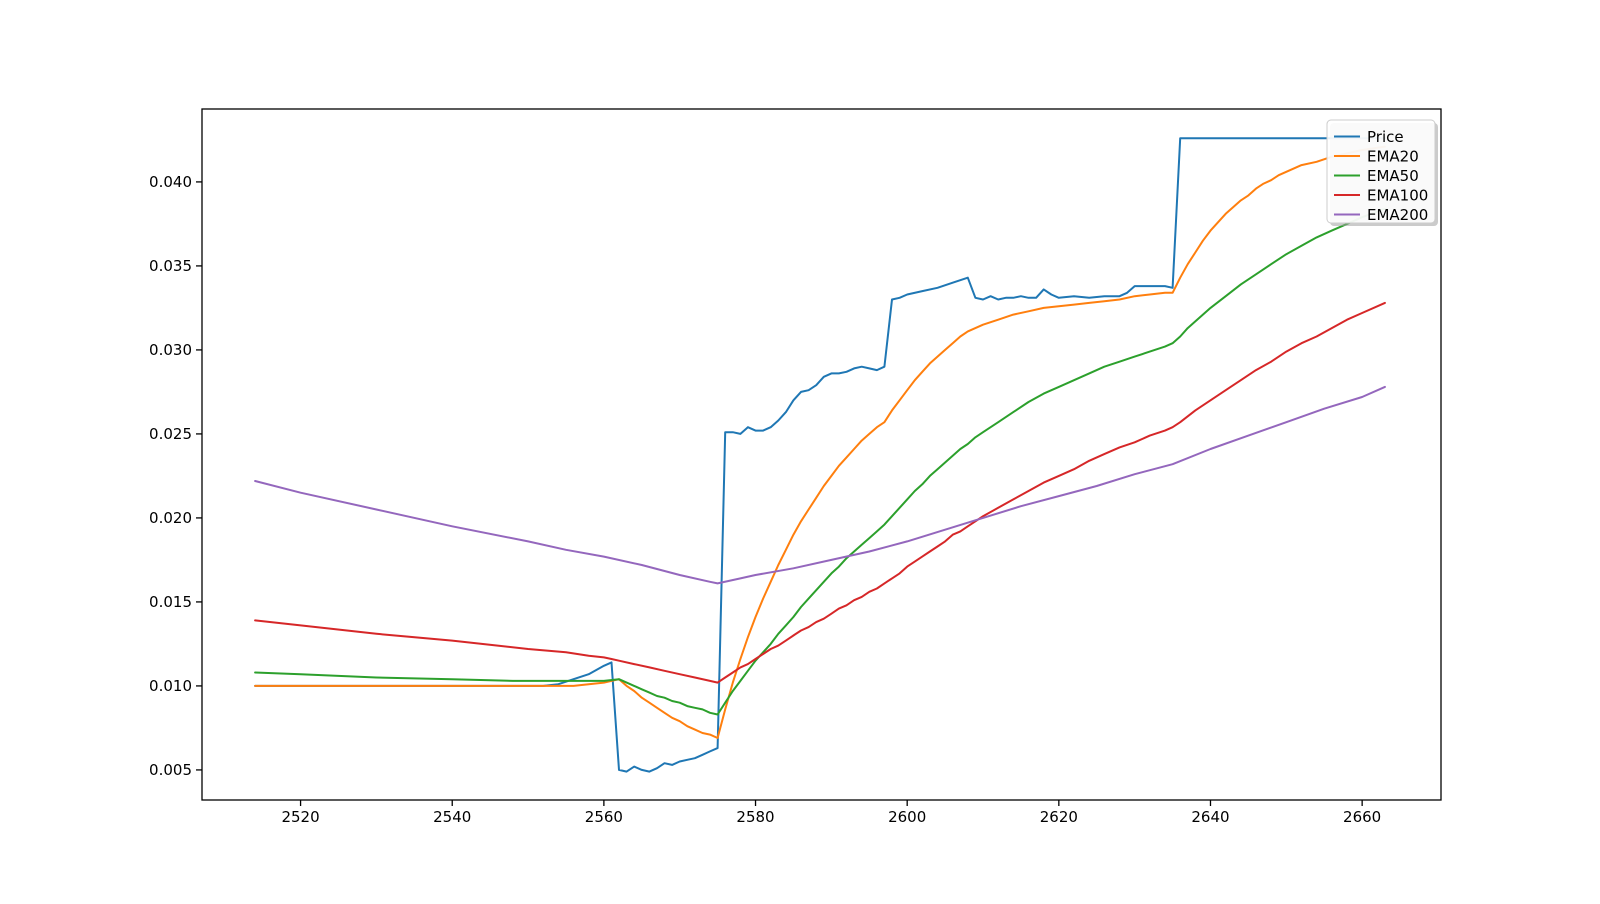 This screenshot has height=904, width=1600. What do you see at coordinates (170, 686) in the screenshot?
I see `y-tick-label: 0.010` at bounding box center [170, 686].